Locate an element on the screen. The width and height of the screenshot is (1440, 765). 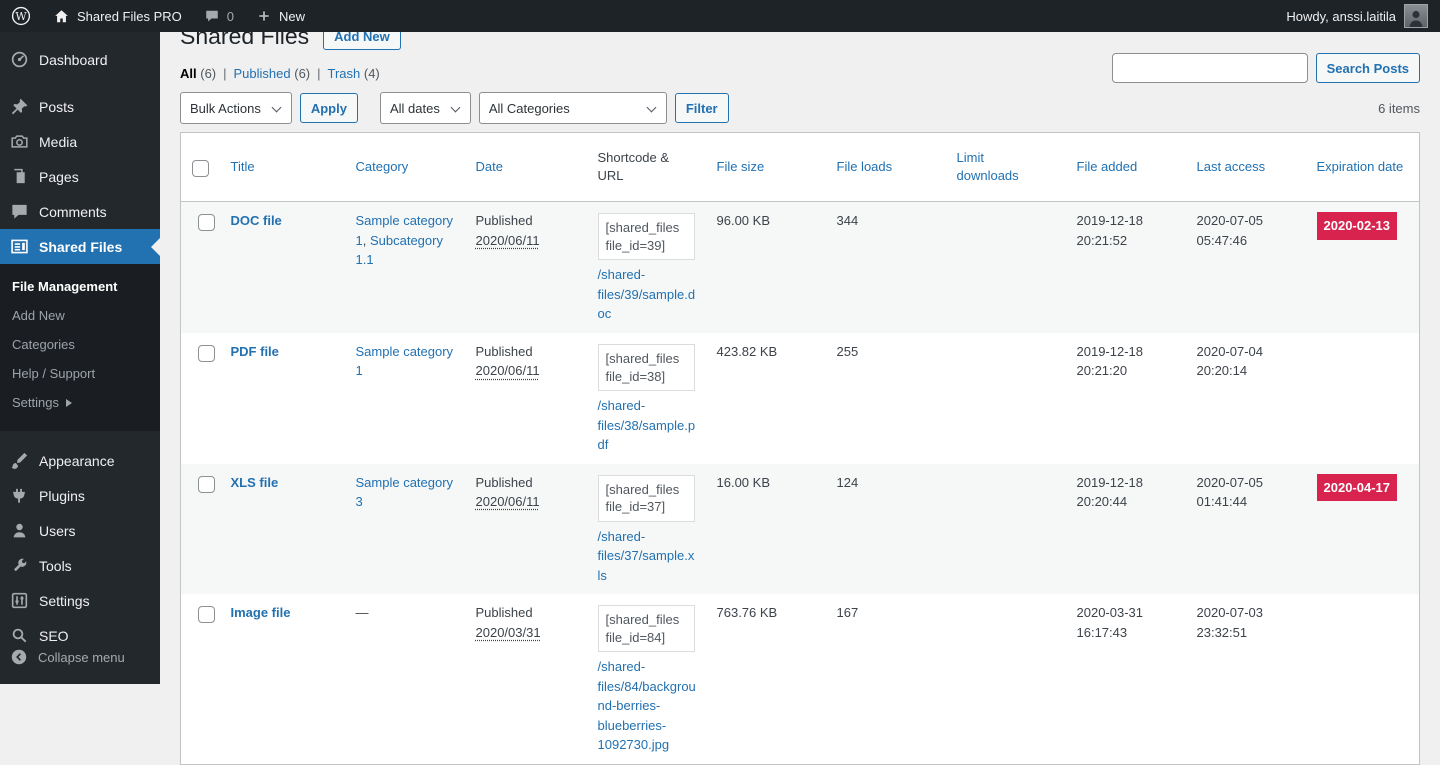
comments-menu: 0 is located at coordinates (219, 16).